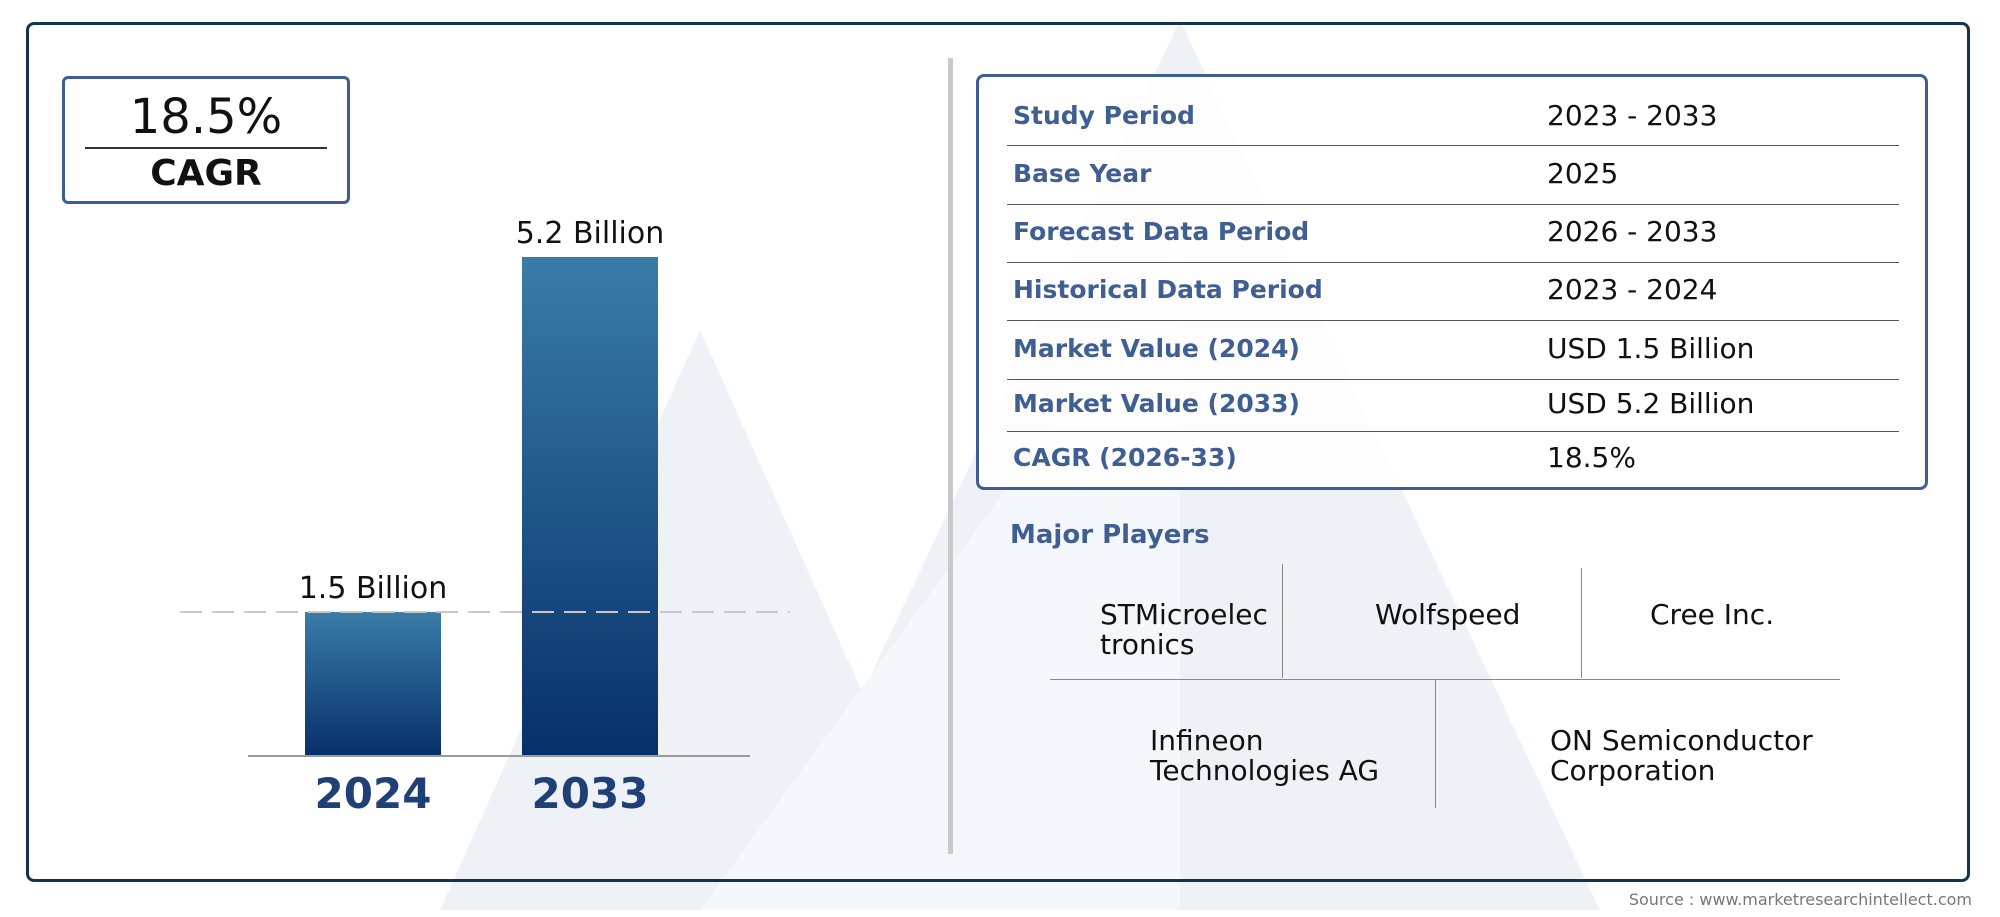  I want to click on cagr-label: CAGR, so click(206, 173).